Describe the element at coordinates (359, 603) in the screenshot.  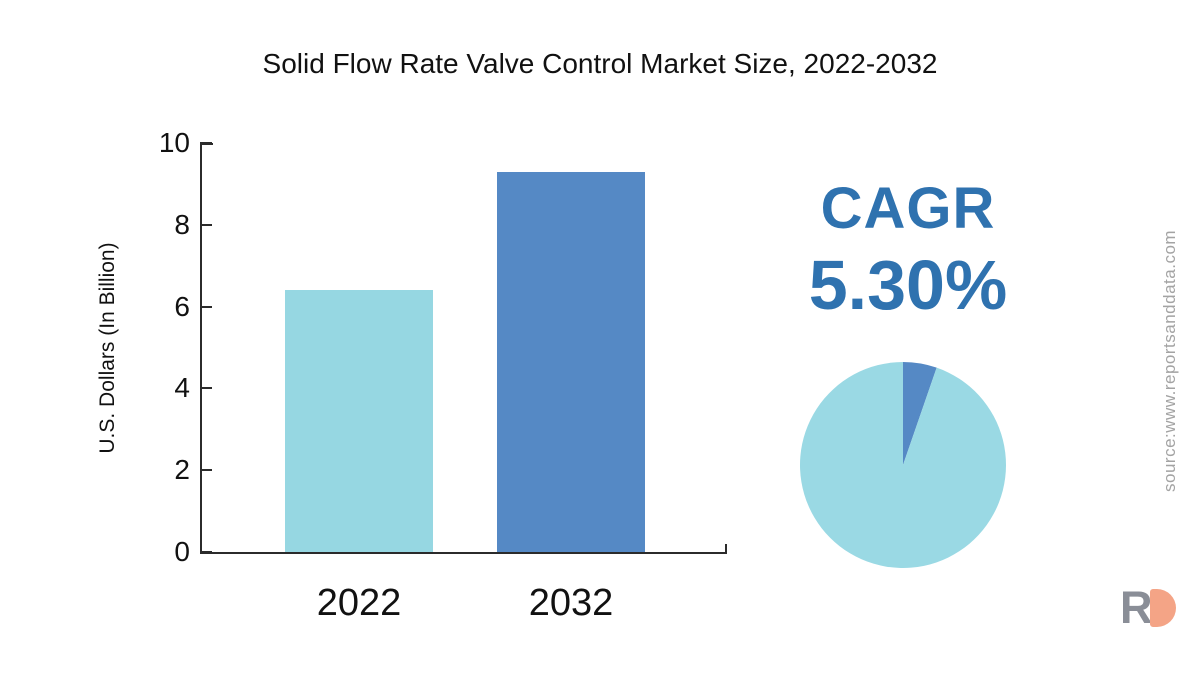
I see `x-tick-label: 2022` at that location.